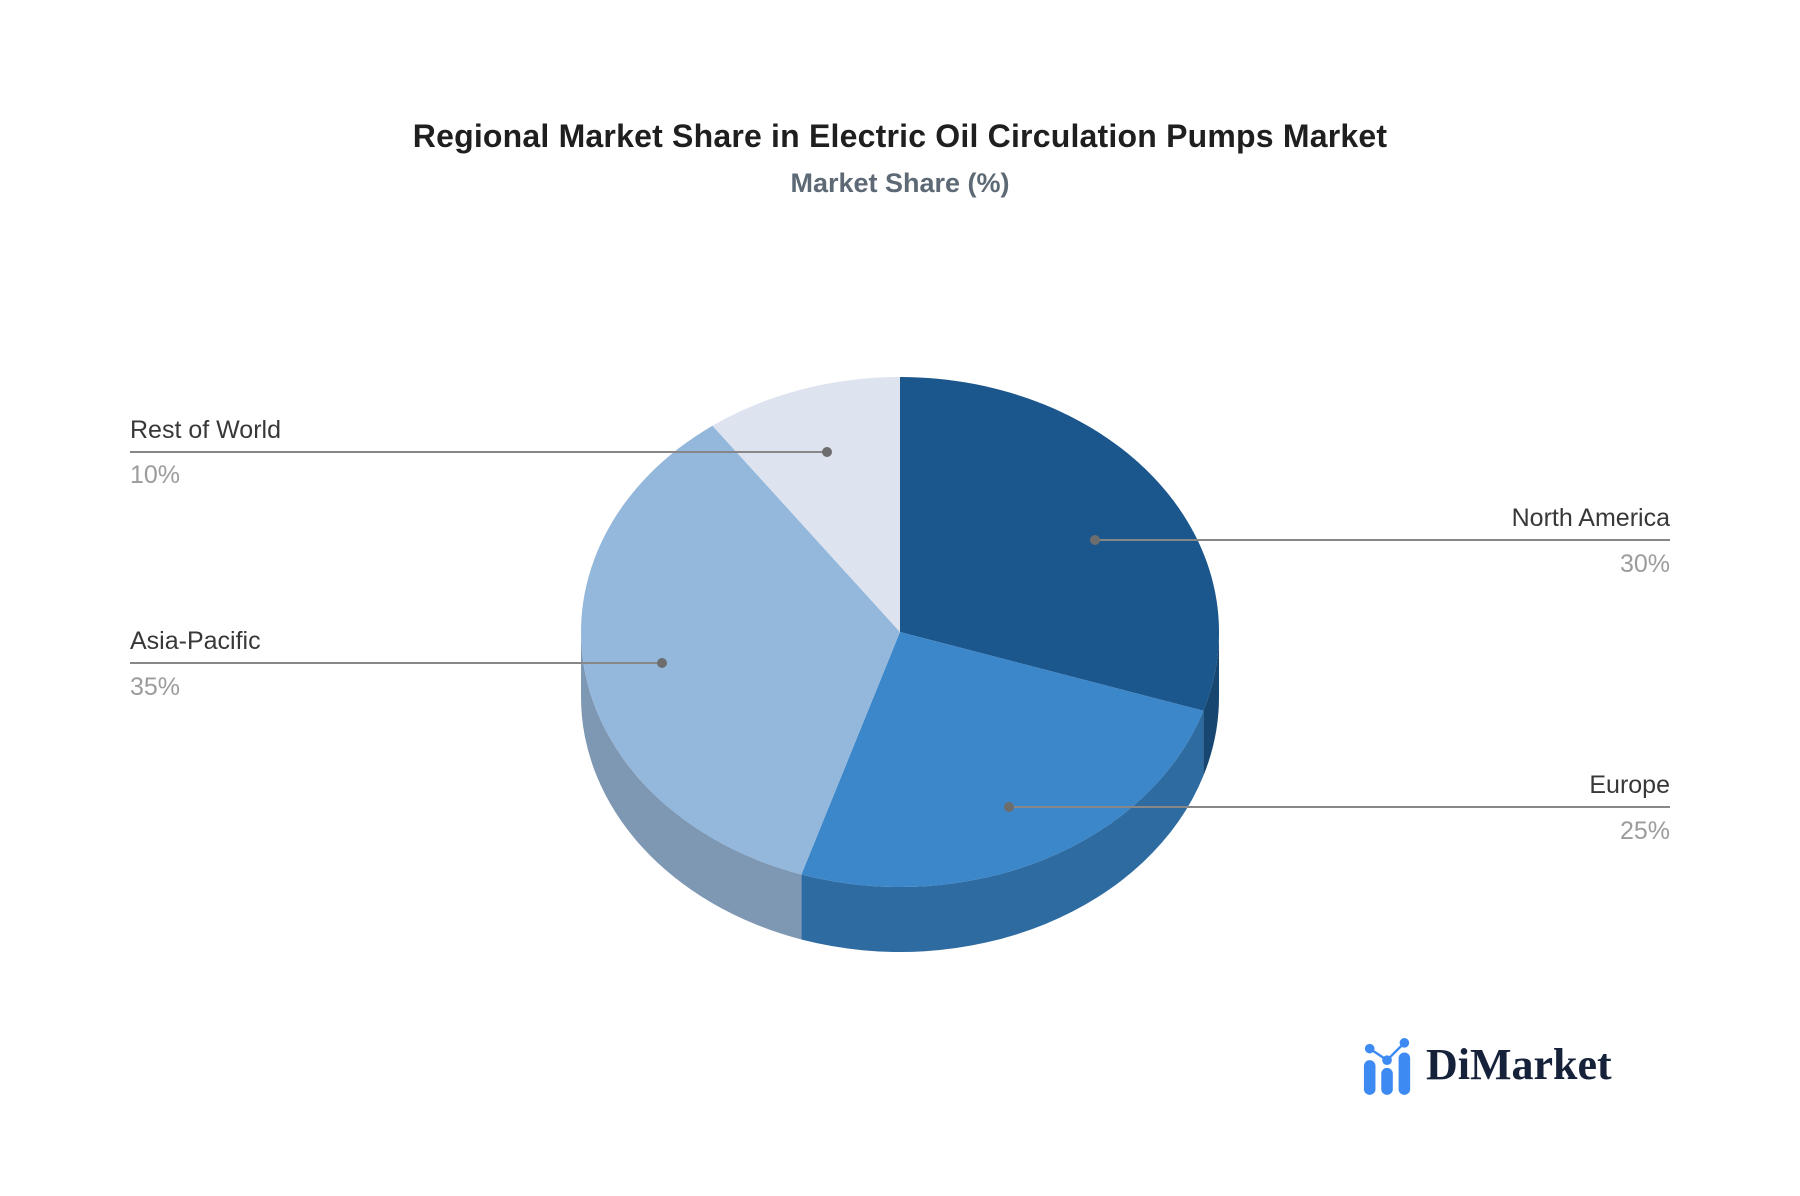 Image resolution: width=1800 pixels, height=1196 pixels. What do you see at coordinates (1629, 785) in the screenshot?
I see `callout-label-europe: Europe` at bounding box center [1629, 785].